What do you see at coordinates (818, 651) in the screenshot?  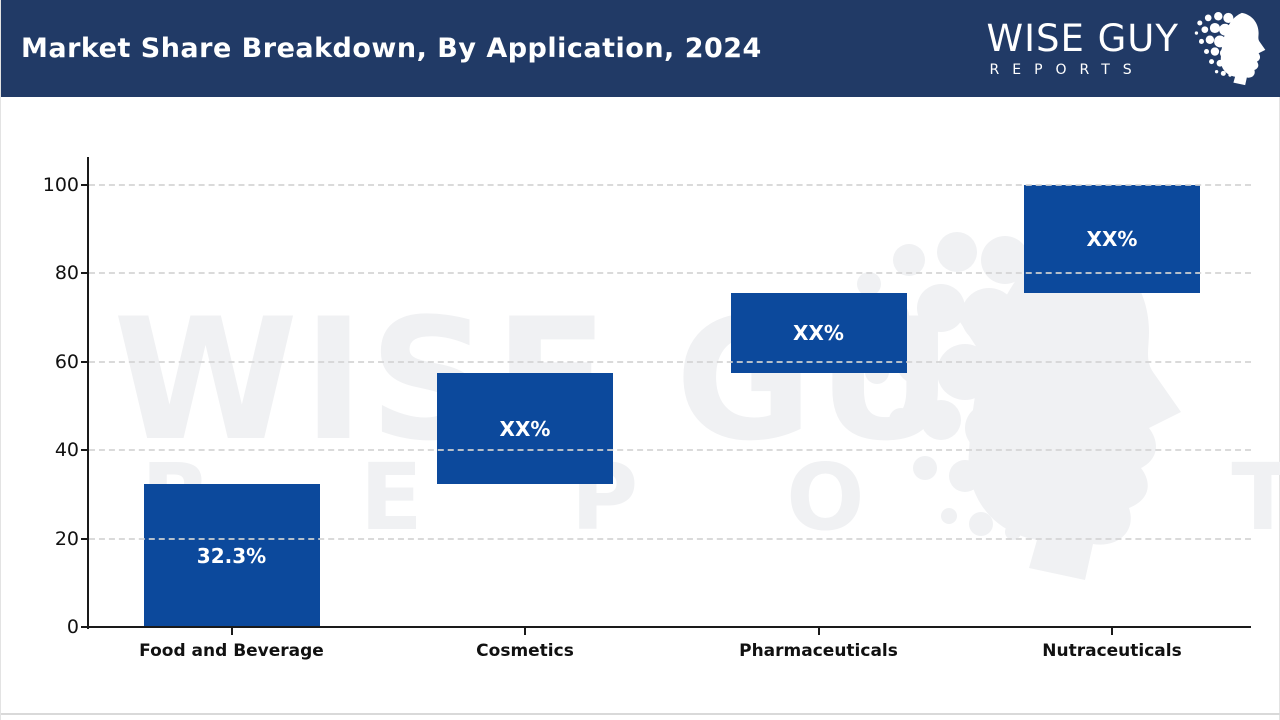 I see `x-category-label: Pharmaceuticals` at bounding box center [818, 651].